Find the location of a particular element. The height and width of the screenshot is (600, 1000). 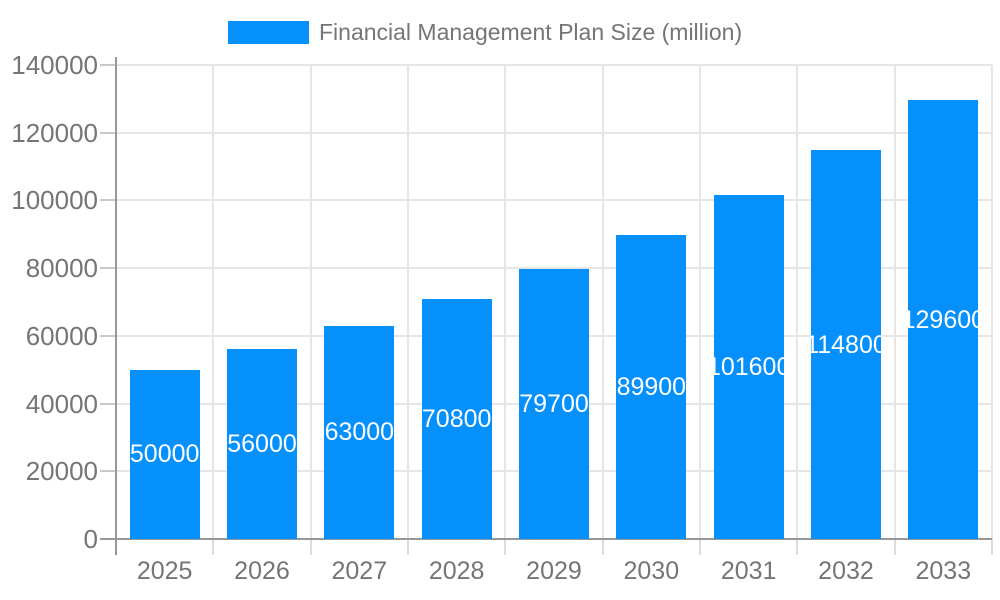

x-axis-label: 2029 is located at coordinates (554, 571).